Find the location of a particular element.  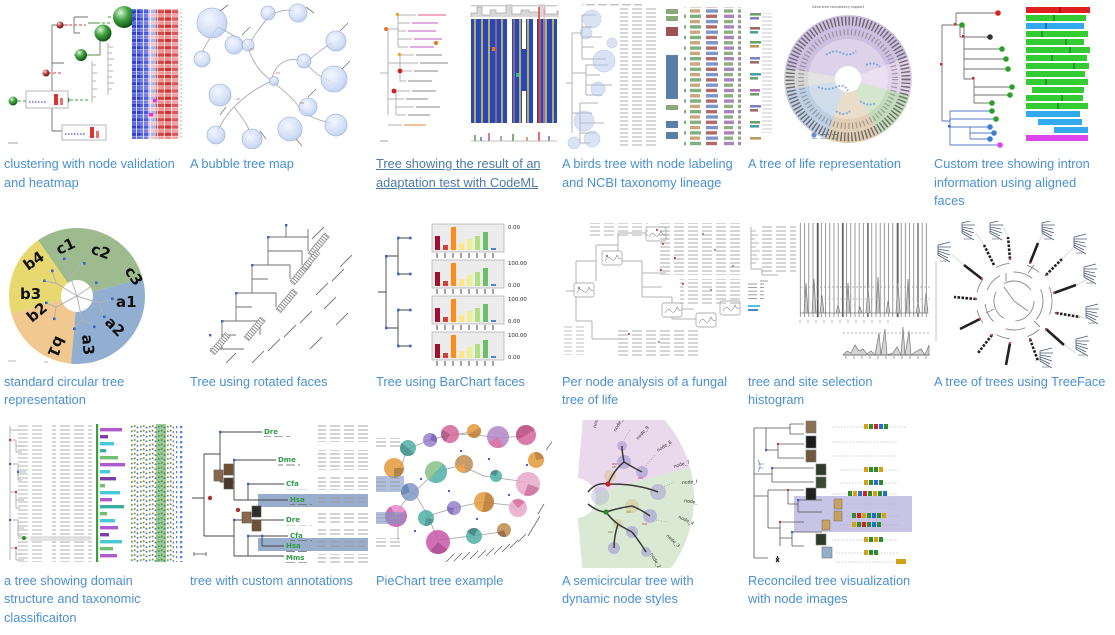

thumbnail-link-intron is located at coordinates (1024, 77).